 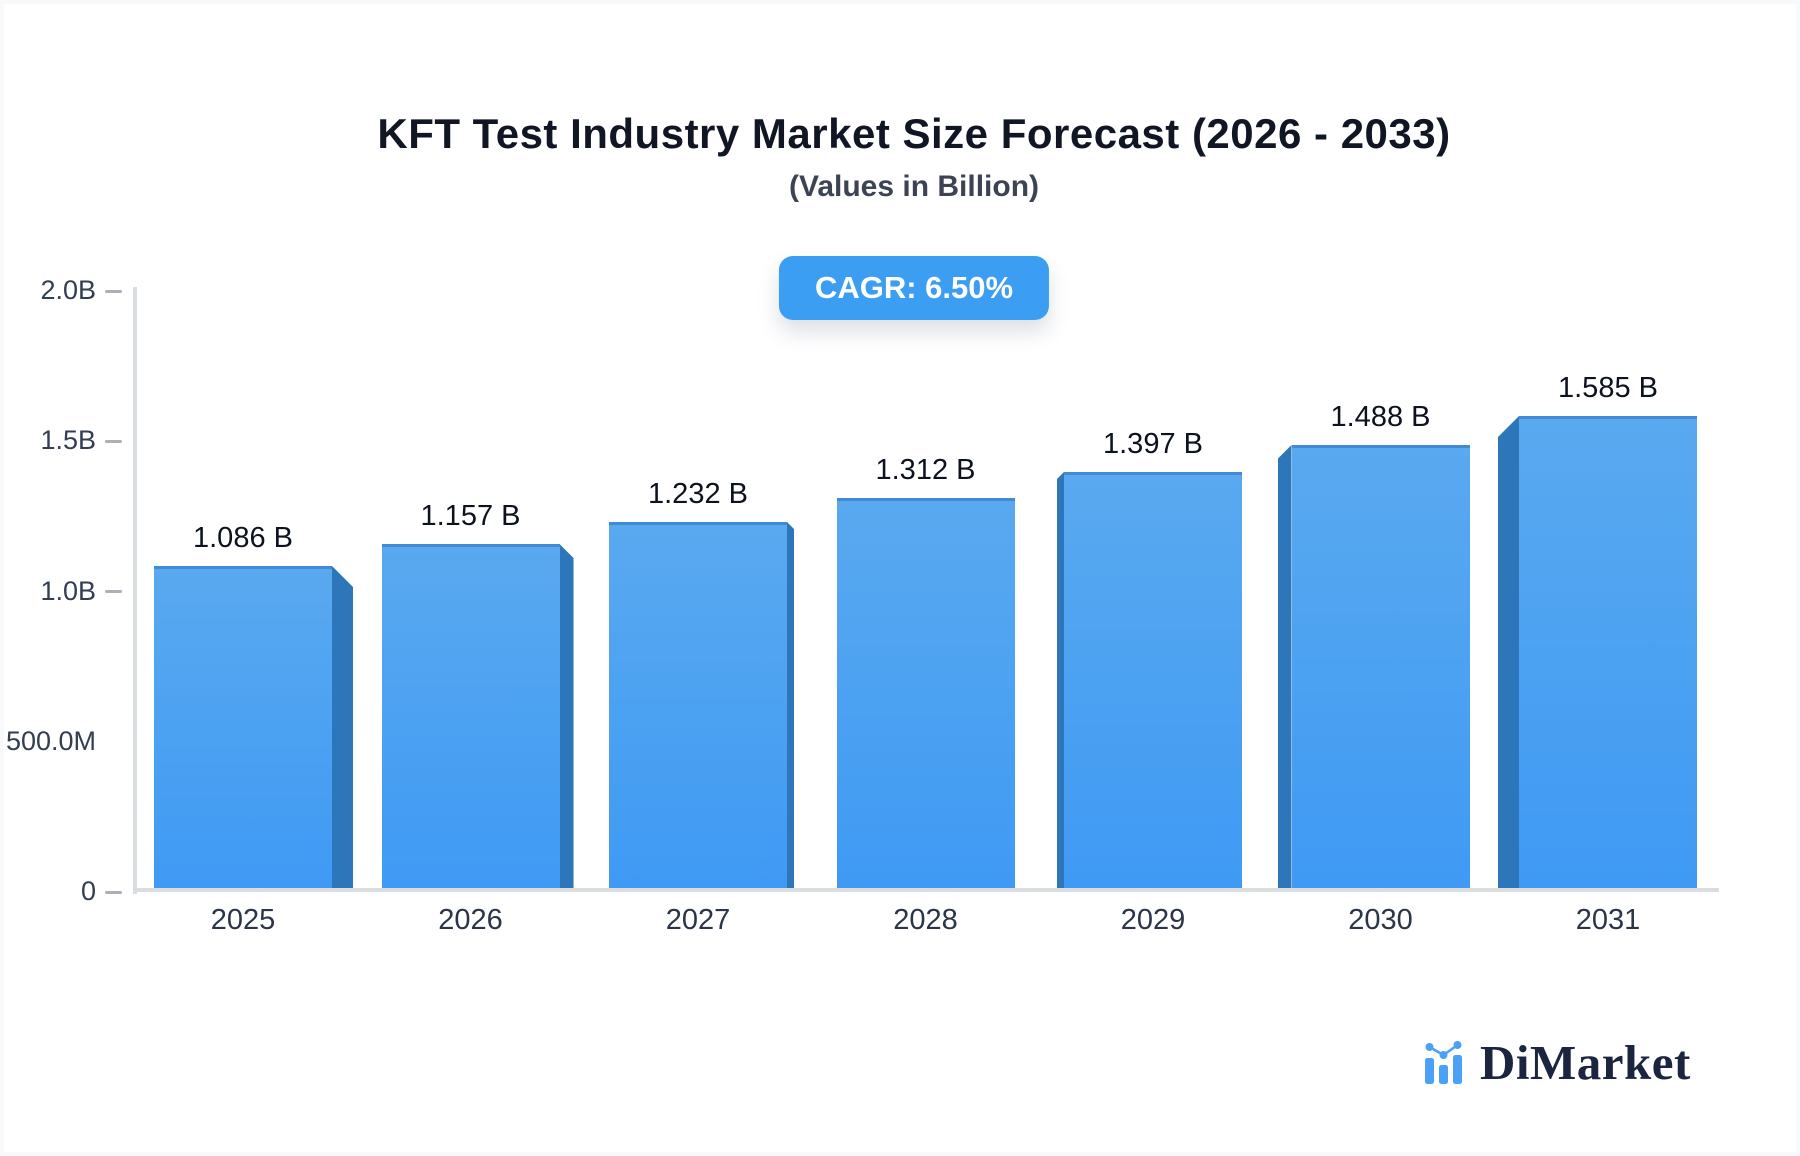 I want to click on bar-value-label: 1.488 B, so click(x=1380, y=417).